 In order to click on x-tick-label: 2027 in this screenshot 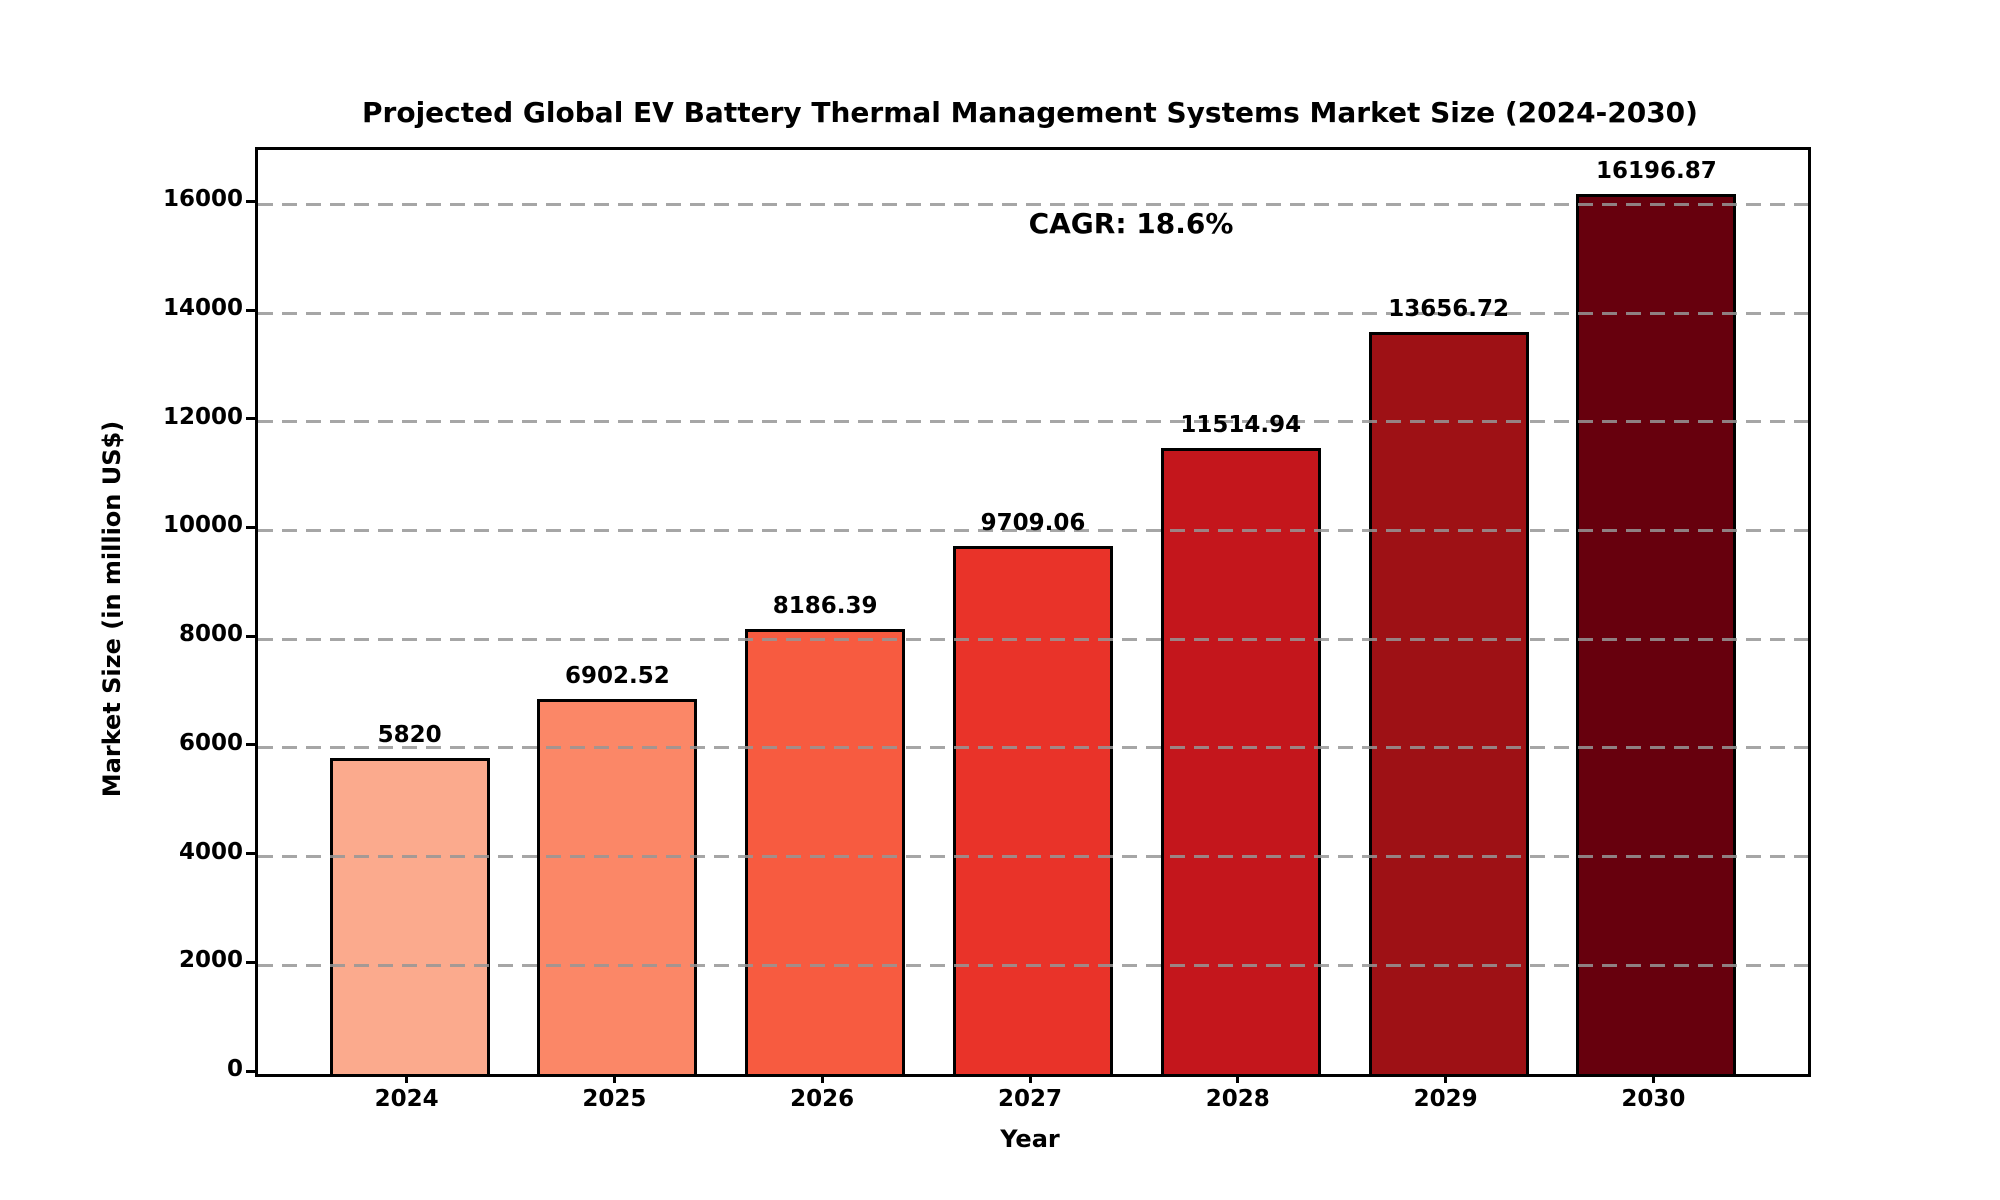, I will do `click(1029, 1099)`.